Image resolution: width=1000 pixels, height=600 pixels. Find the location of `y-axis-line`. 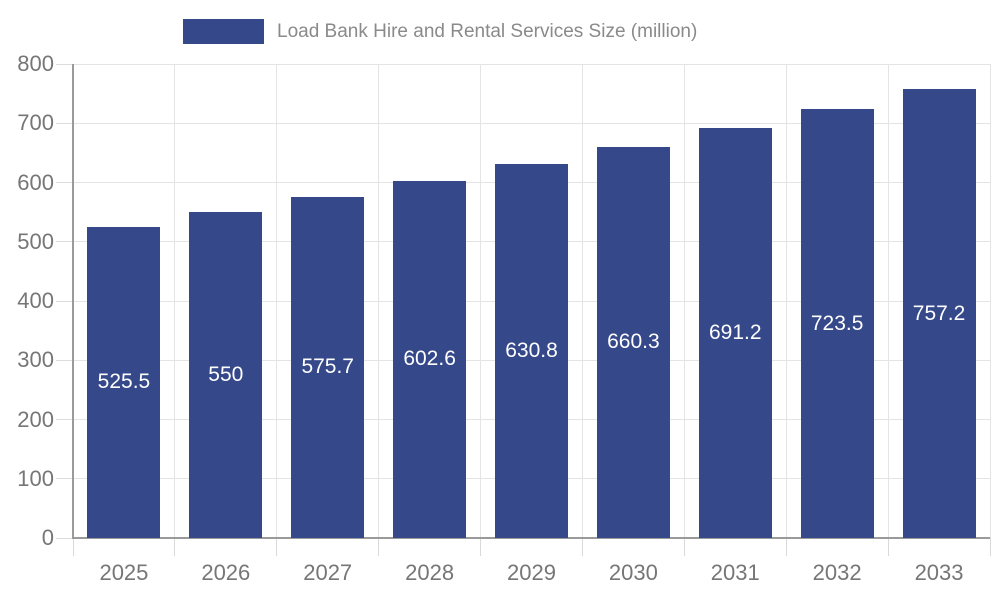

y-axis-line is located at coordinates (73, 301).